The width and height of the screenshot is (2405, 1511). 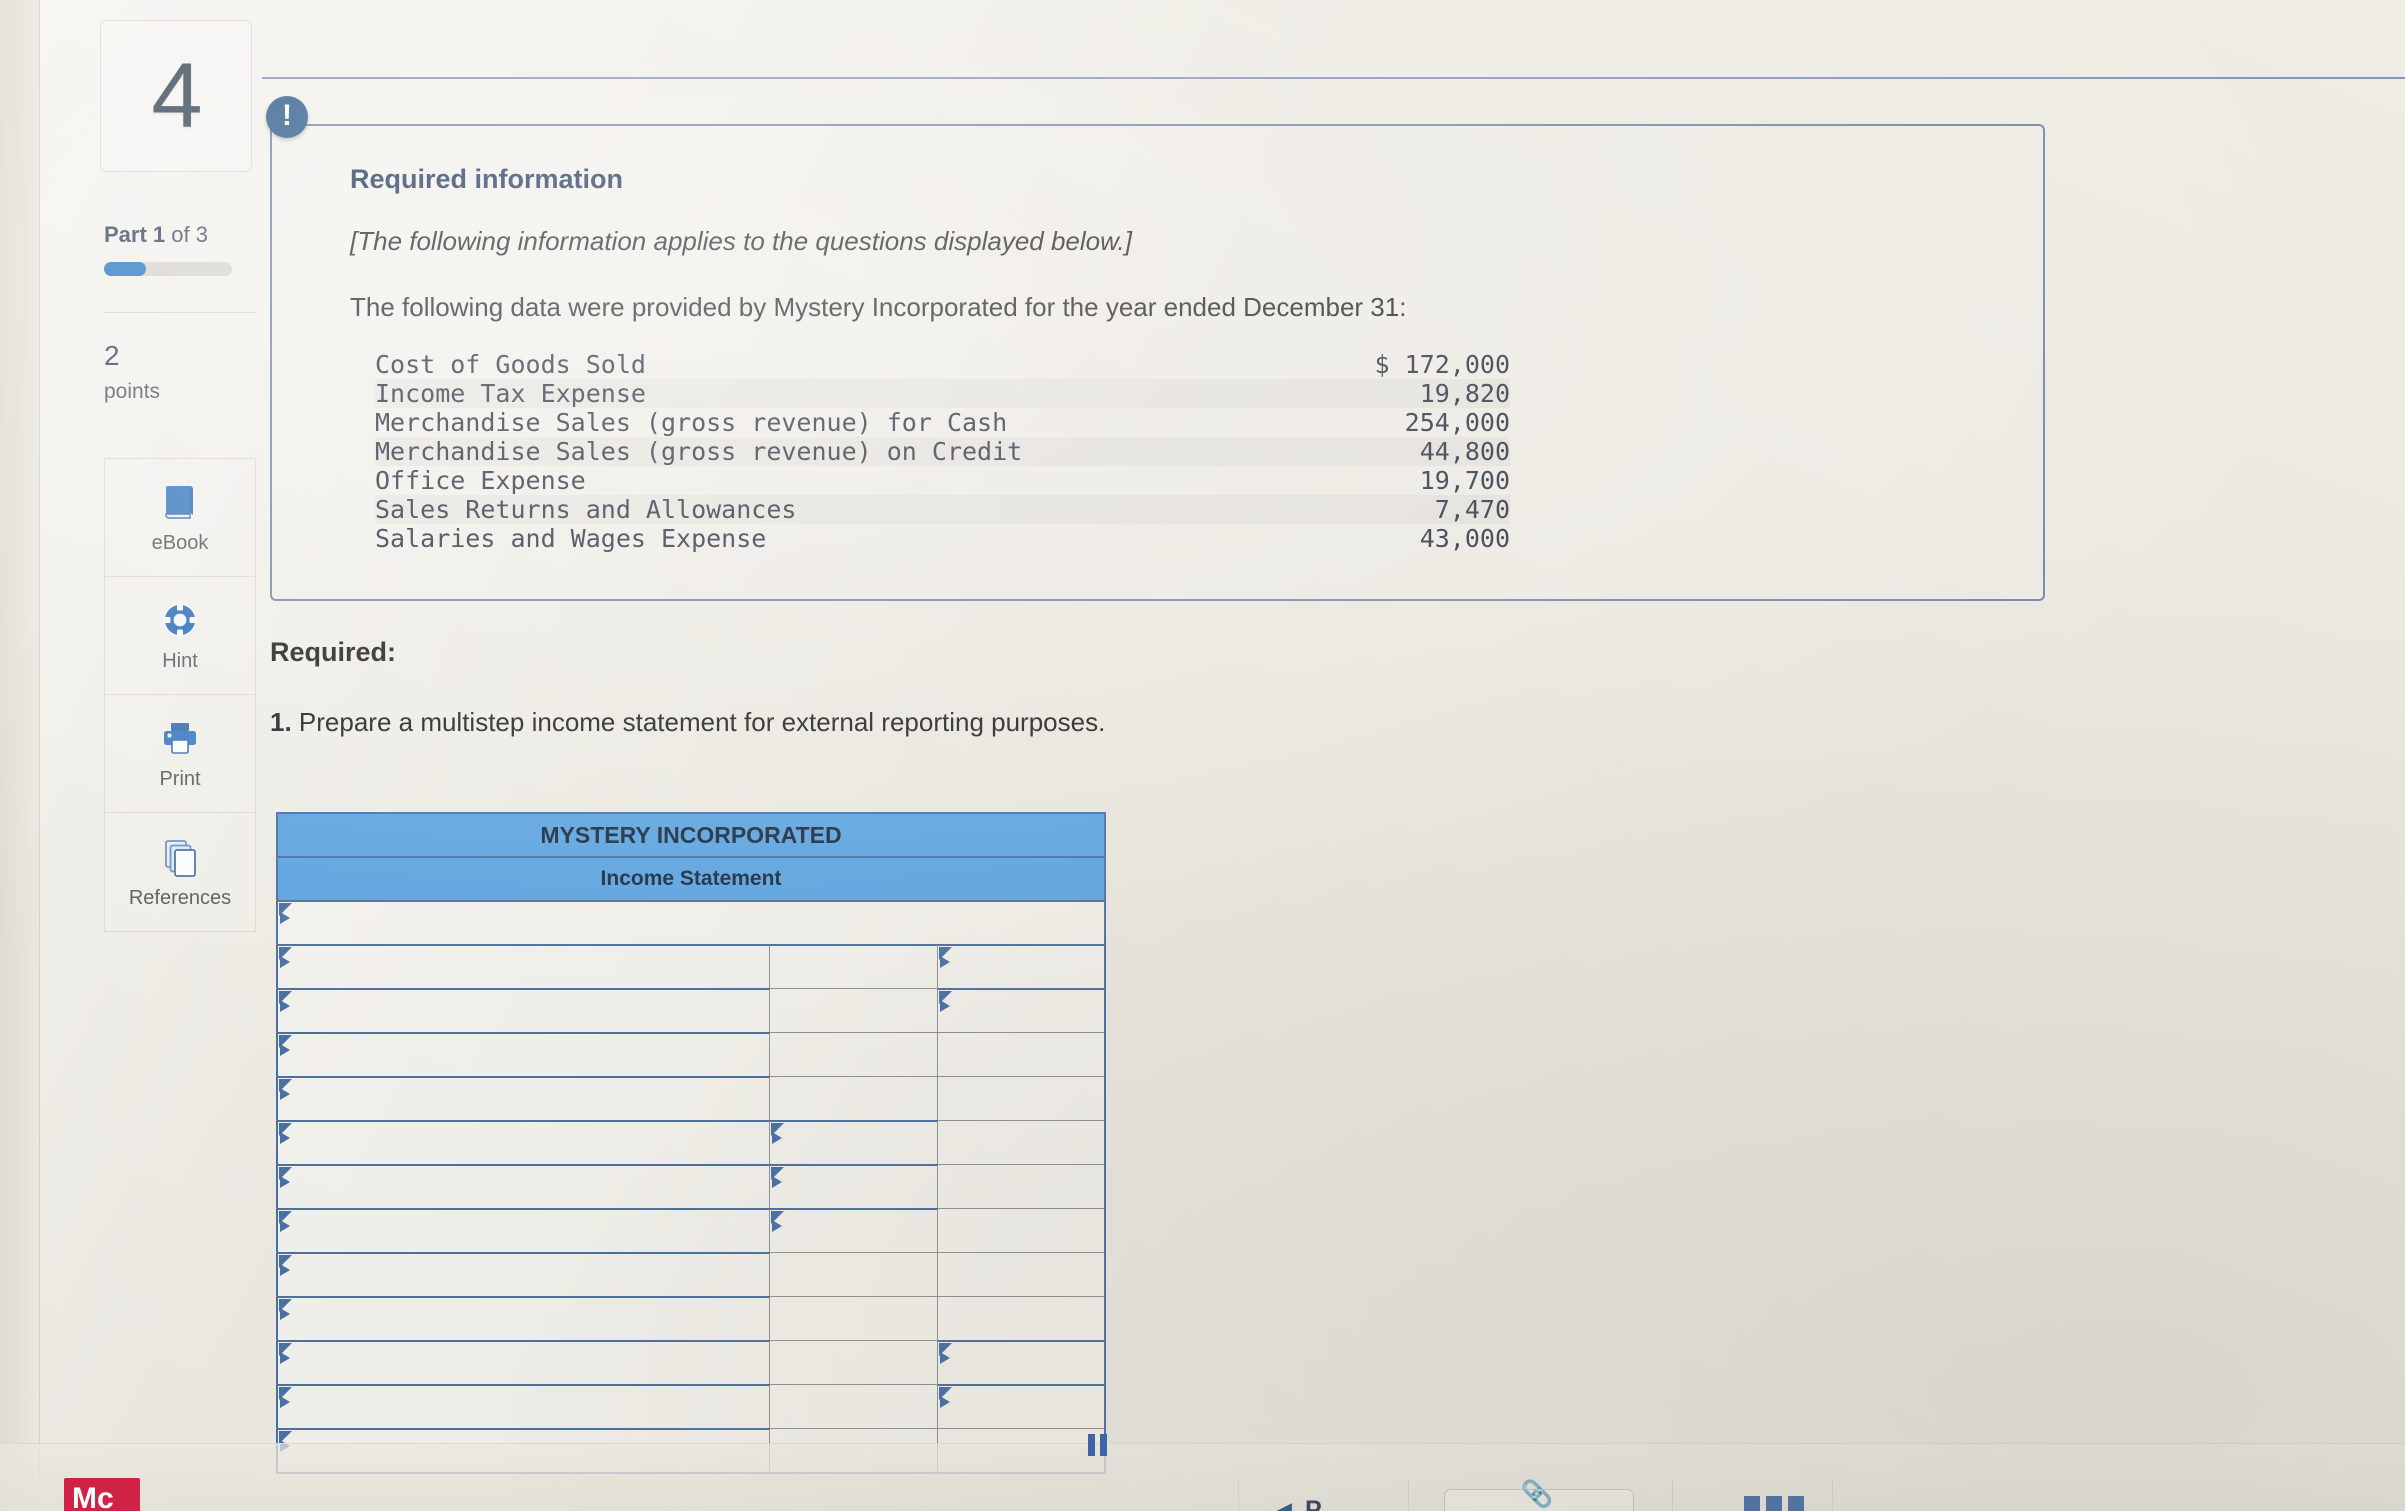 I want to click on pause-icon, so click(x=1099, y=1445).